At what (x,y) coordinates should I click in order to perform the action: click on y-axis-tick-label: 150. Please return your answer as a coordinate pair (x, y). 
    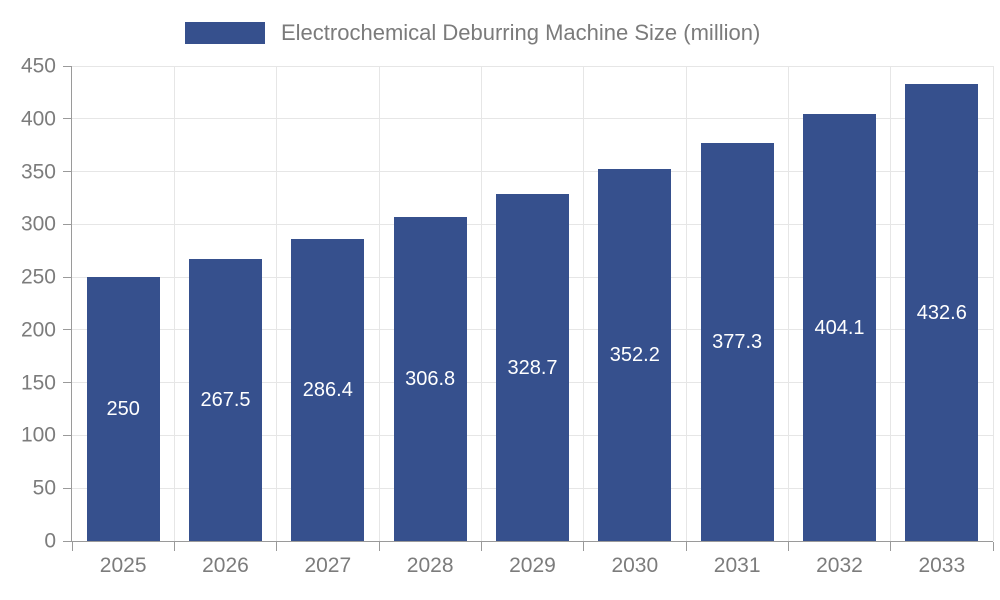
    Looking at the image, I should click on (38, 383).